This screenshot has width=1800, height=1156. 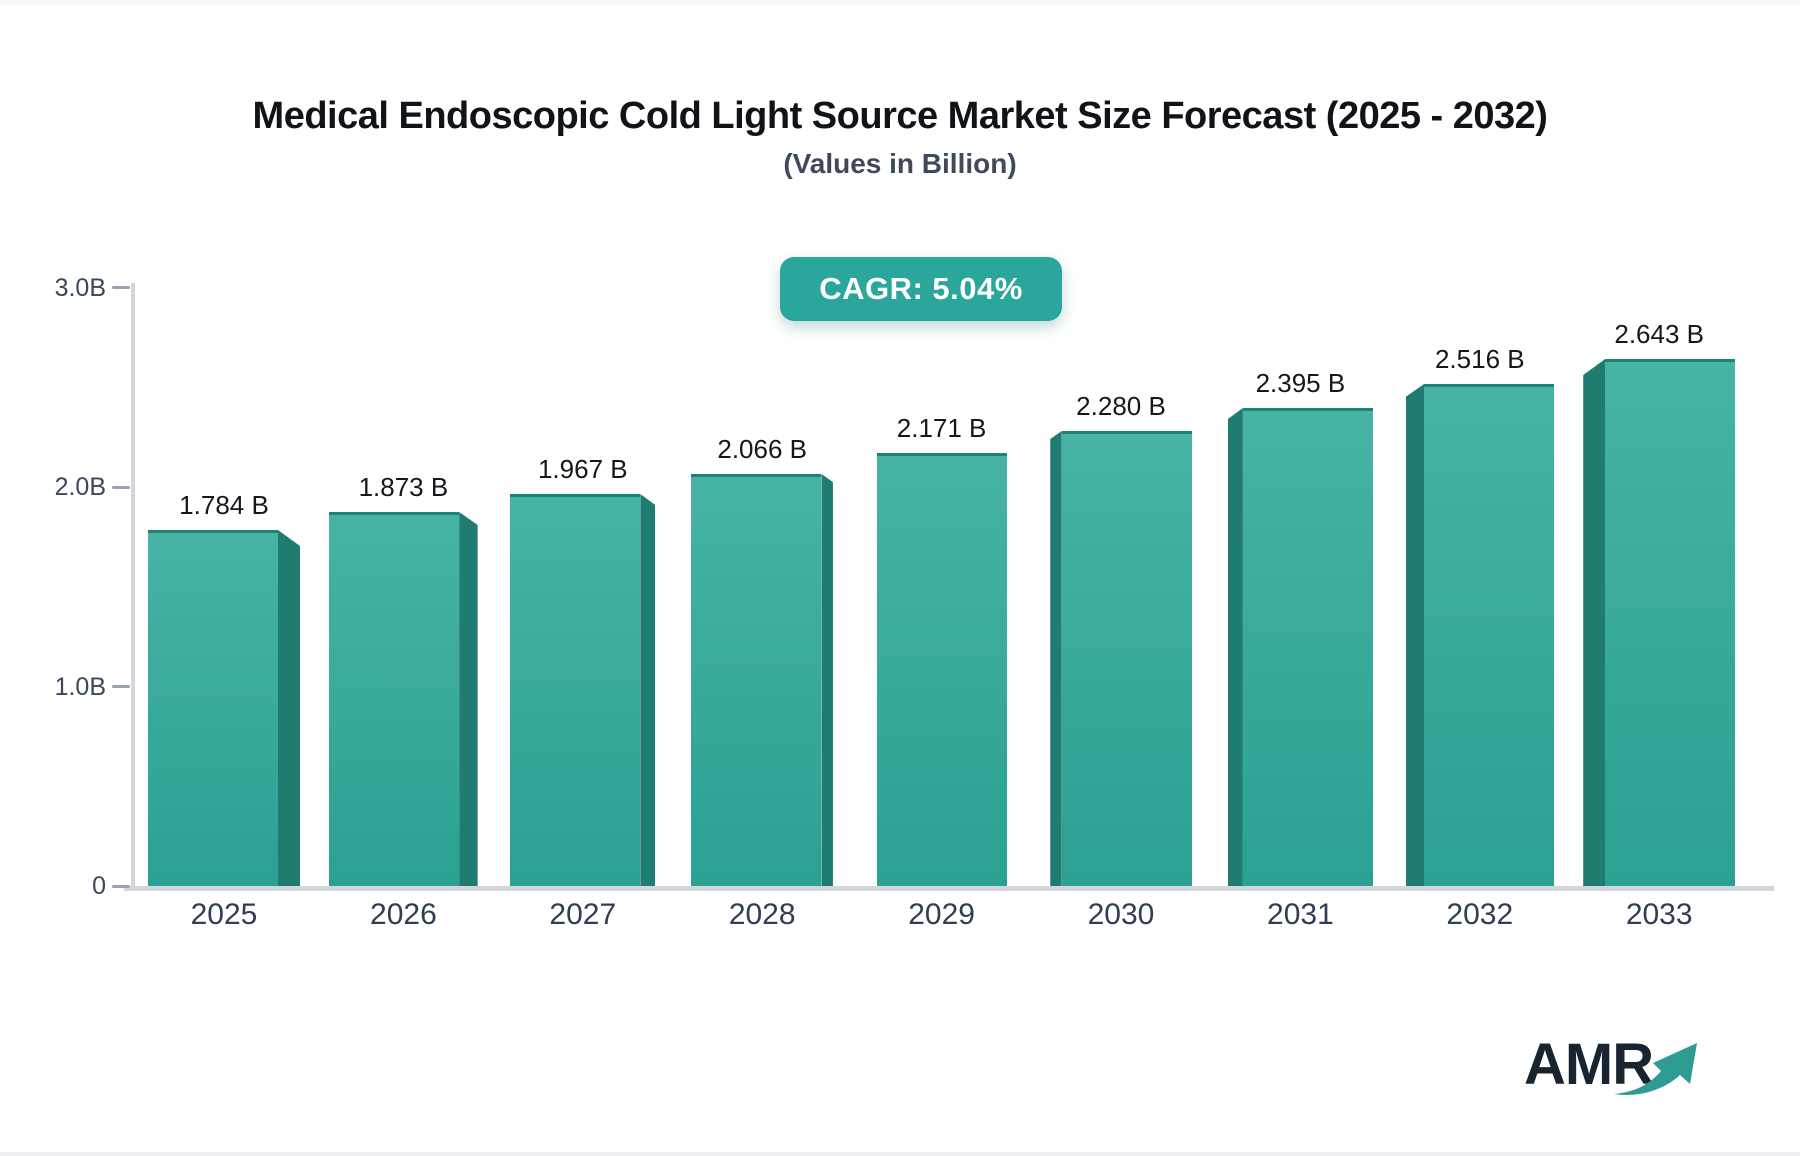 I want to click on bottom-edge-strip, so click(x=900, y=1154).